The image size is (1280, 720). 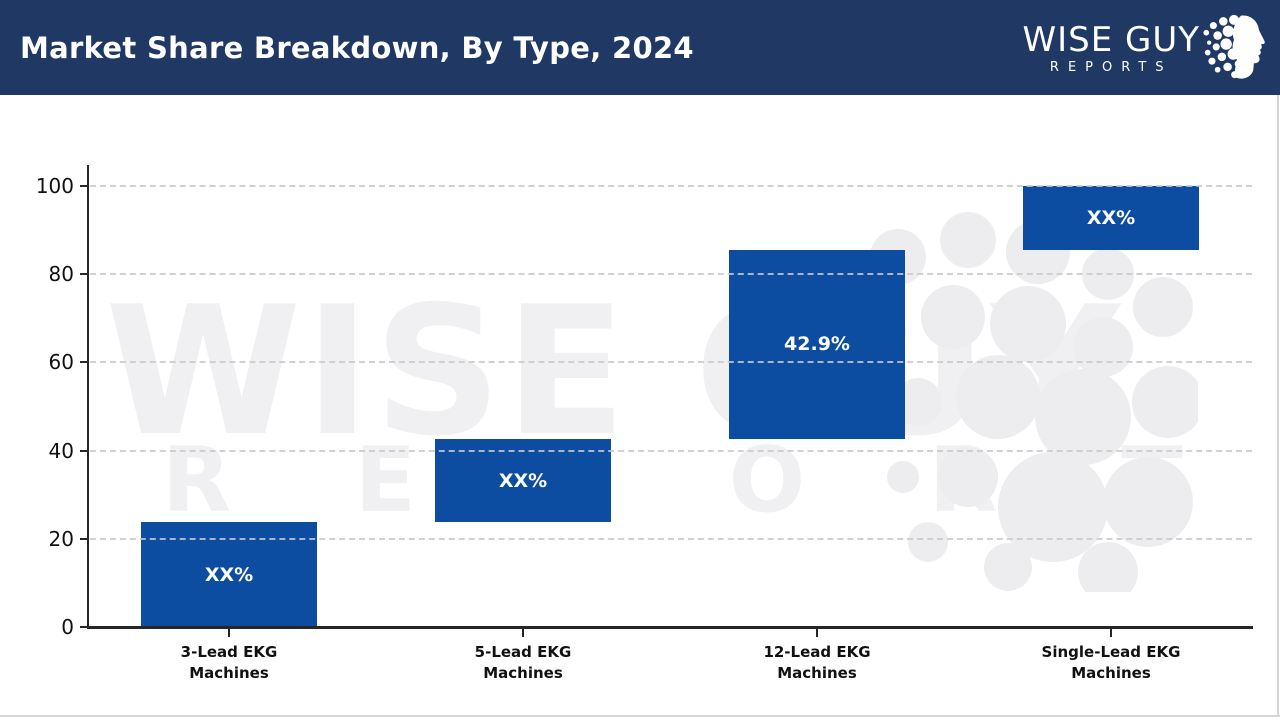 I want to click on y-axis-tick-label-60: 60, so click(x=61, y=362).